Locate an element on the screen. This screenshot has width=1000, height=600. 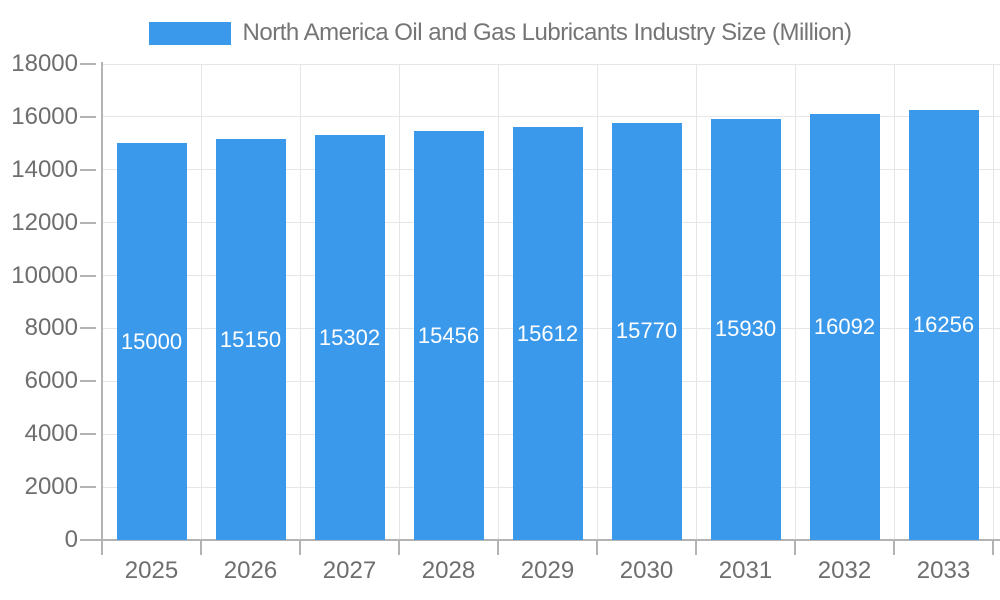
y-tick-label: 16000 is located at coordinates (44, 116).